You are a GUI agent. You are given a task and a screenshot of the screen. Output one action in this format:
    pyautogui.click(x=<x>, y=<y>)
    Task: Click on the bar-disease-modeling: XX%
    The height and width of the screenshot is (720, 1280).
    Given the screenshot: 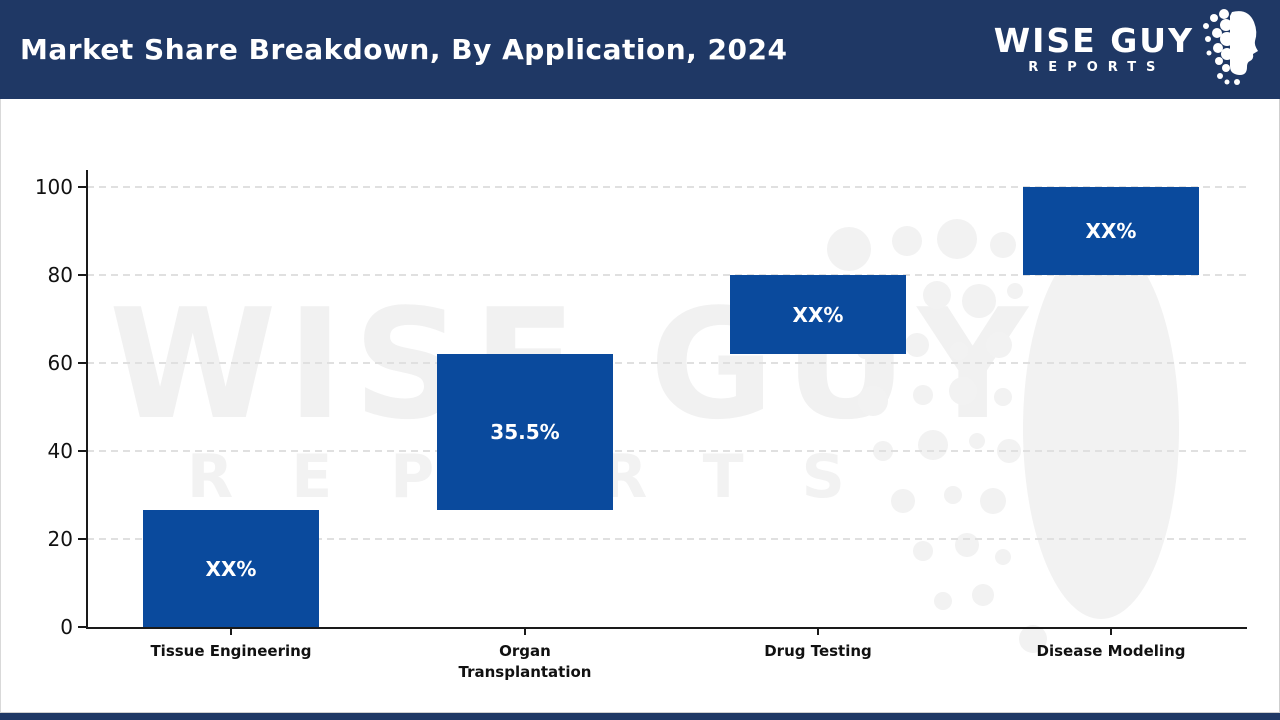 What is the action you would take?
    pyautogui.click(x=1111, y=231)
    